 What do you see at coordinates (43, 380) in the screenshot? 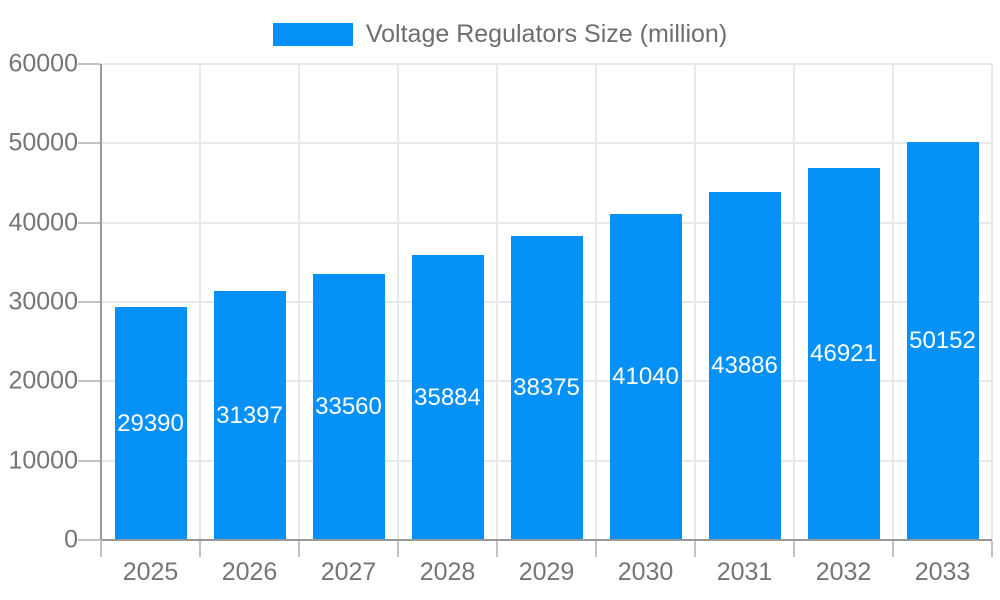
I see `y-tick-label: 20000` at bounding box center [43, 380].